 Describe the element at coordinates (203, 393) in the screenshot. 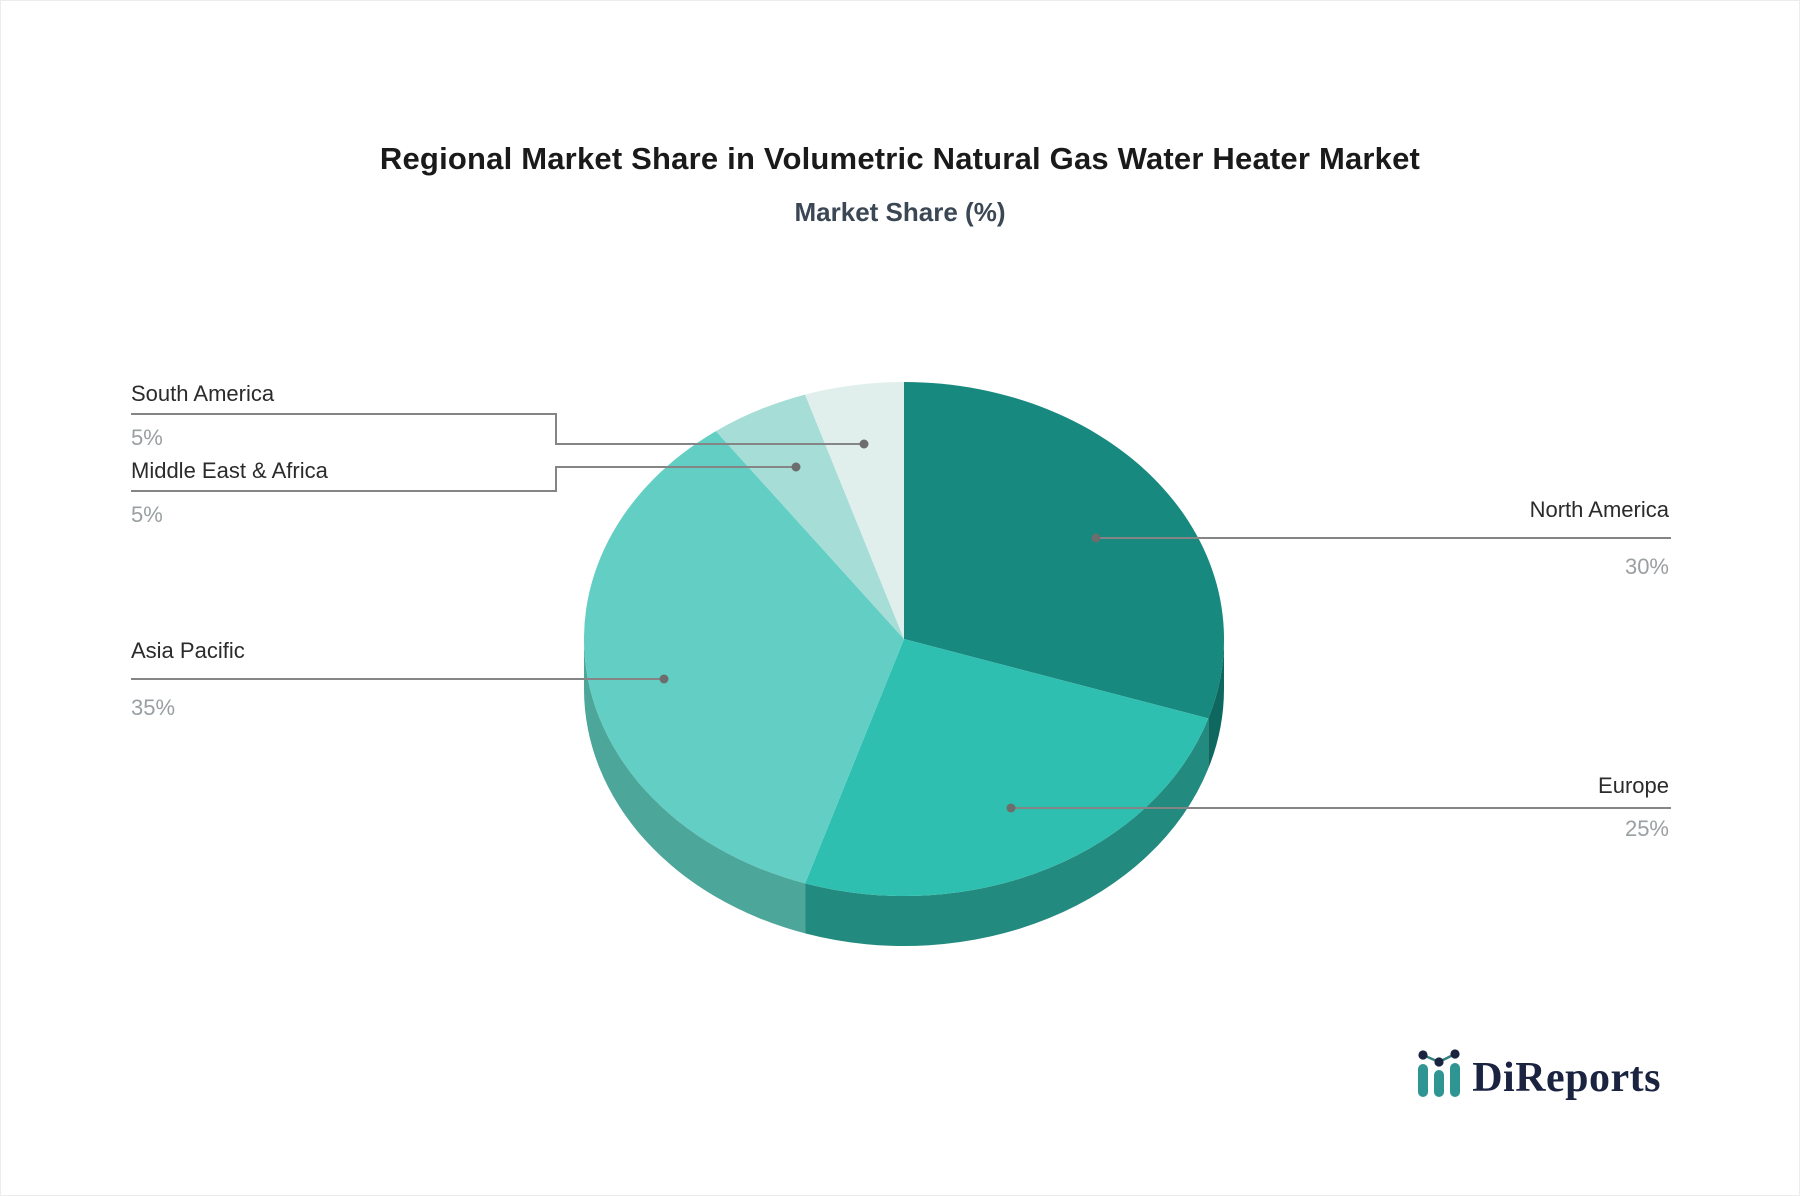

I see `label-south-america: South America` at that location.